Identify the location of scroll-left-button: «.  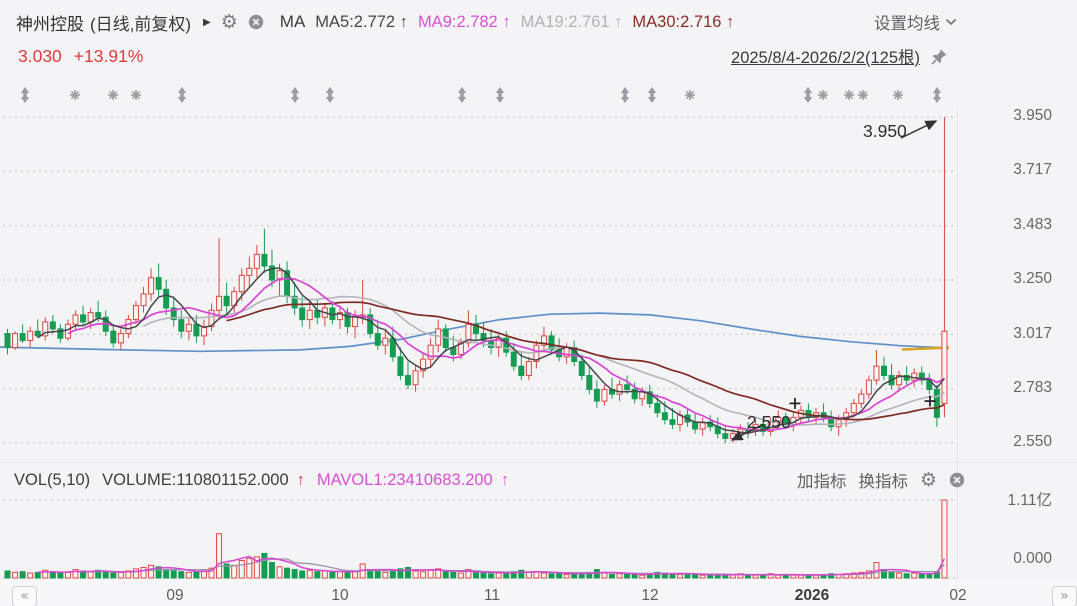
(24, 596).